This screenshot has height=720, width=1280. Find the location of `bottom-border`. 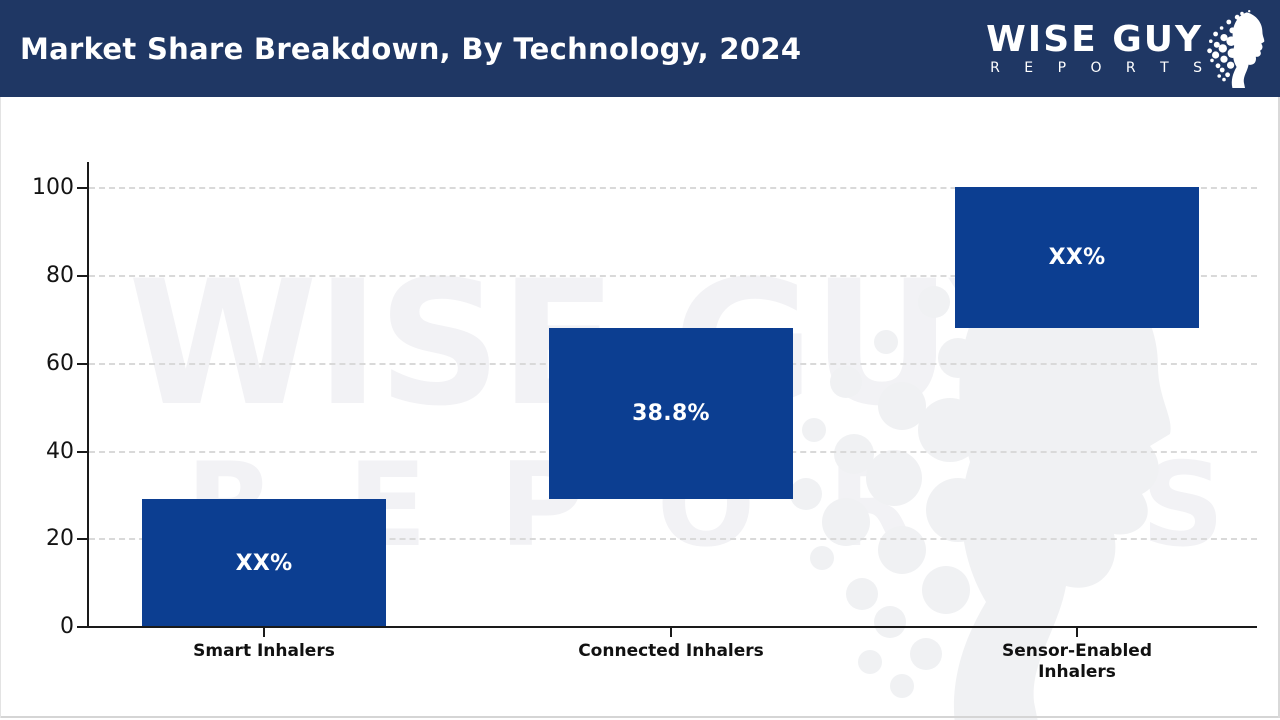

bottom-border is located at coordinates (640, 717).